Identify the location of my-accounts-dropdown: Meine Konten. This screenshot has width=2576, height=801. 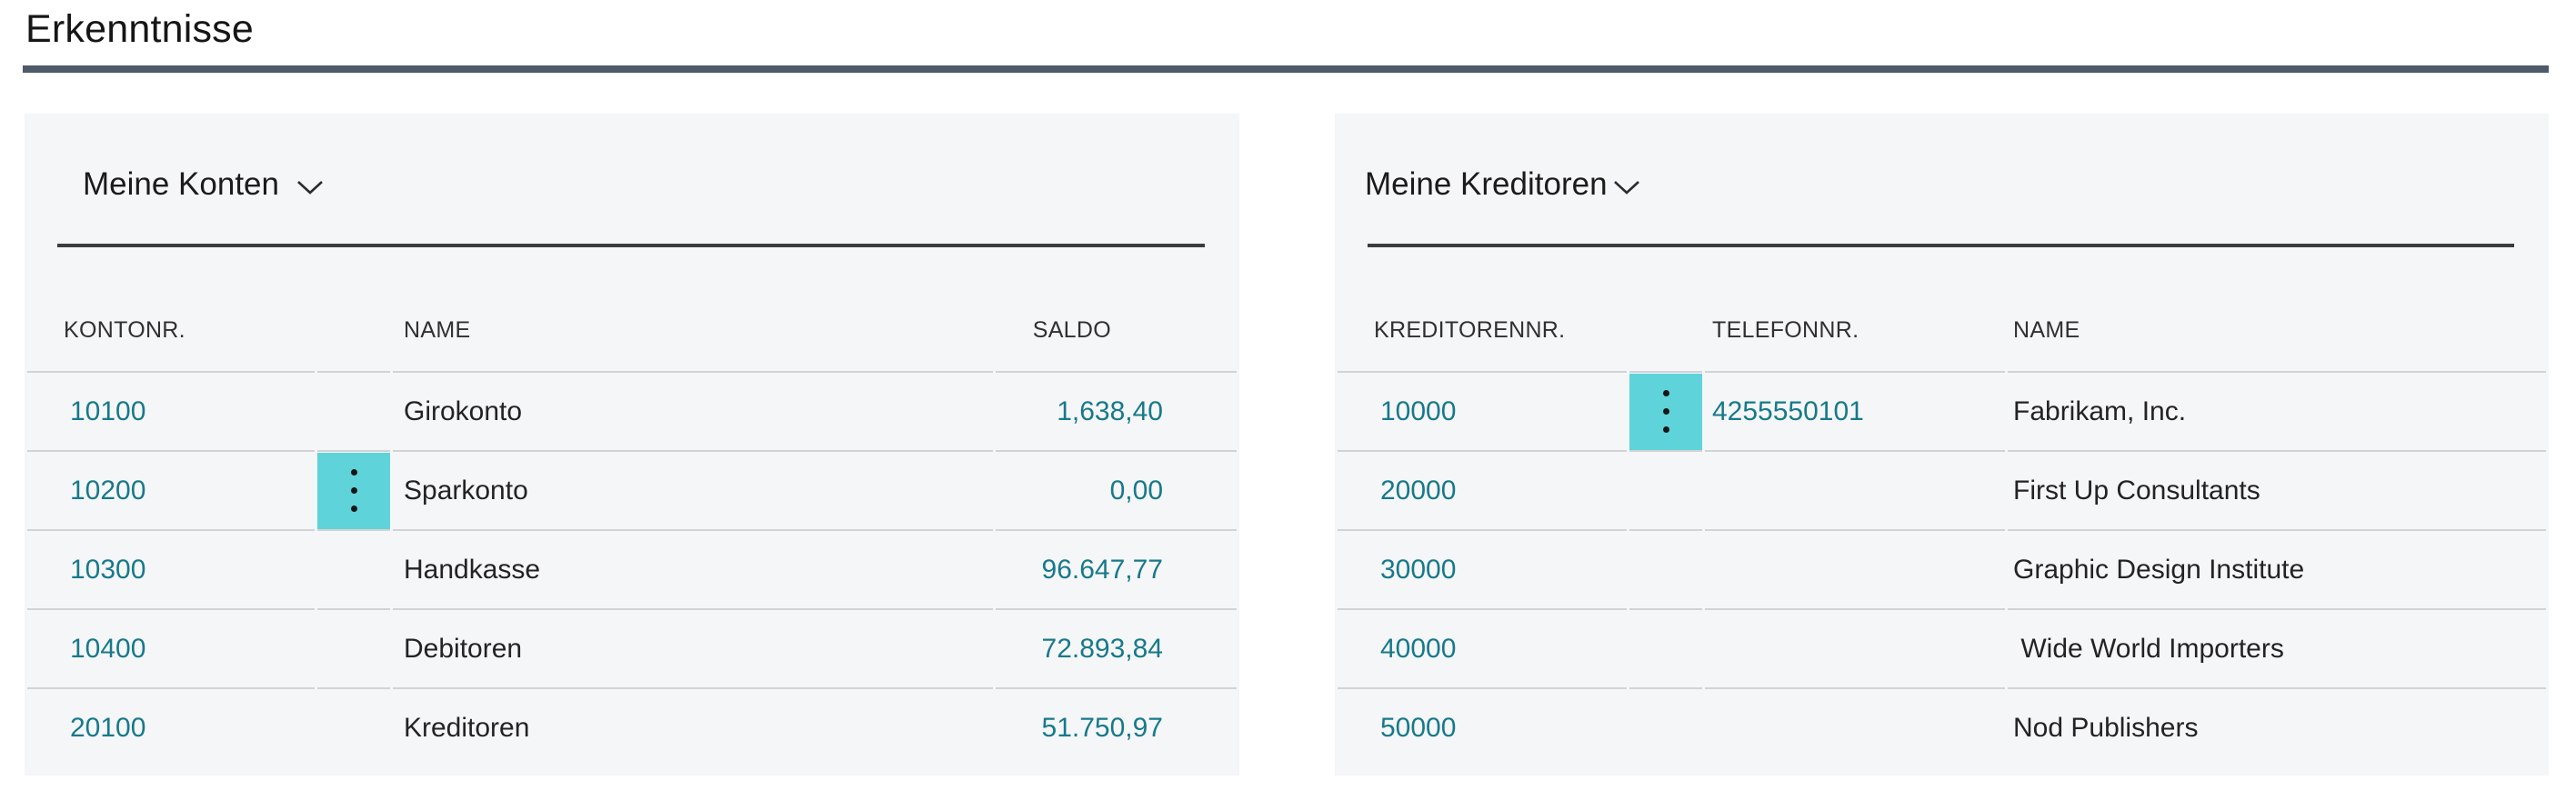
(204, 184).